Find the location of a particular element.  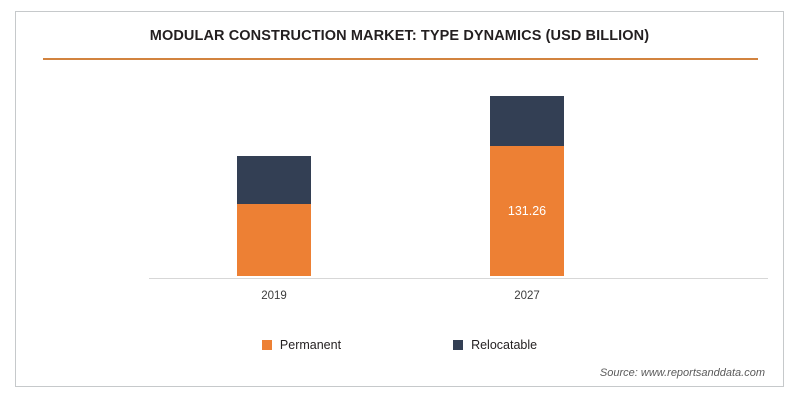

legend-swatch-icon-relocatable is located at coordinates (458, 345).